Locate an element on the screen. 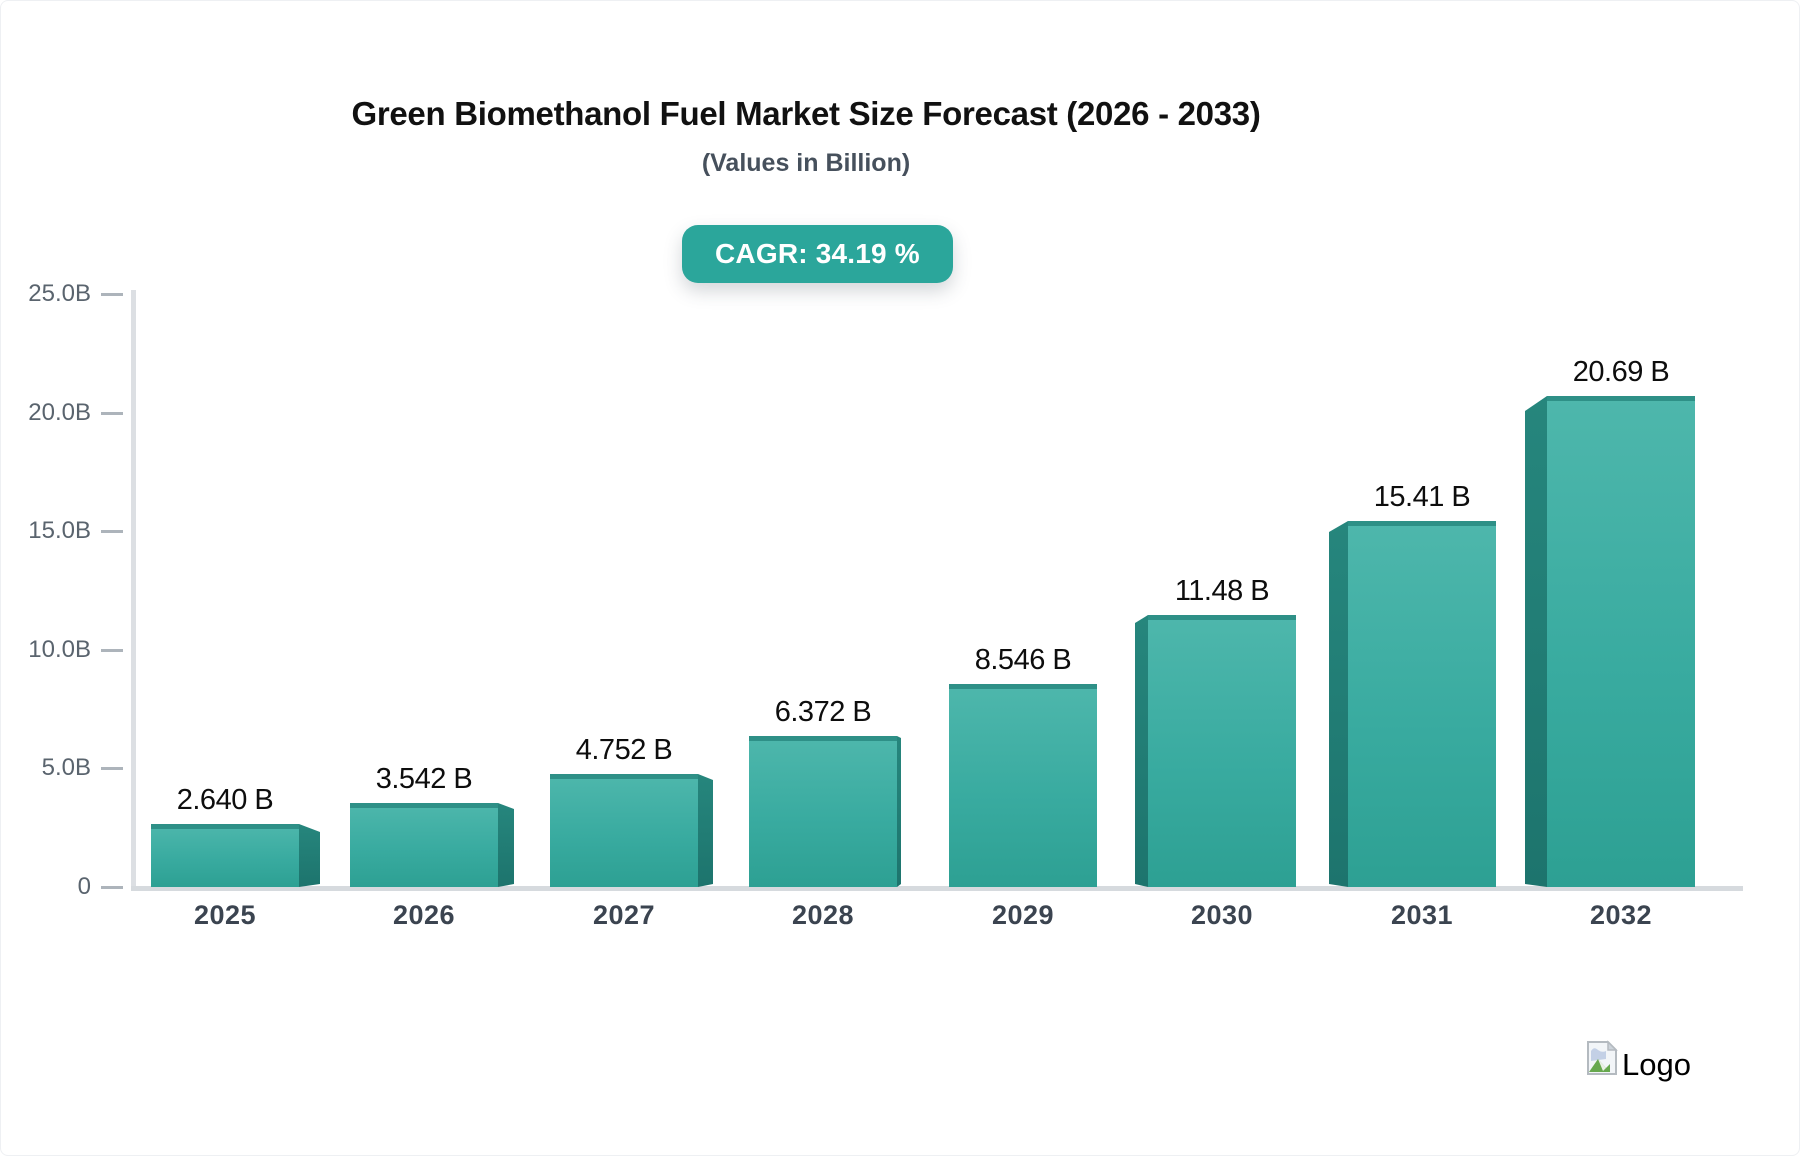  x-tick-label: 2027 is located at coordinates (624, 915).